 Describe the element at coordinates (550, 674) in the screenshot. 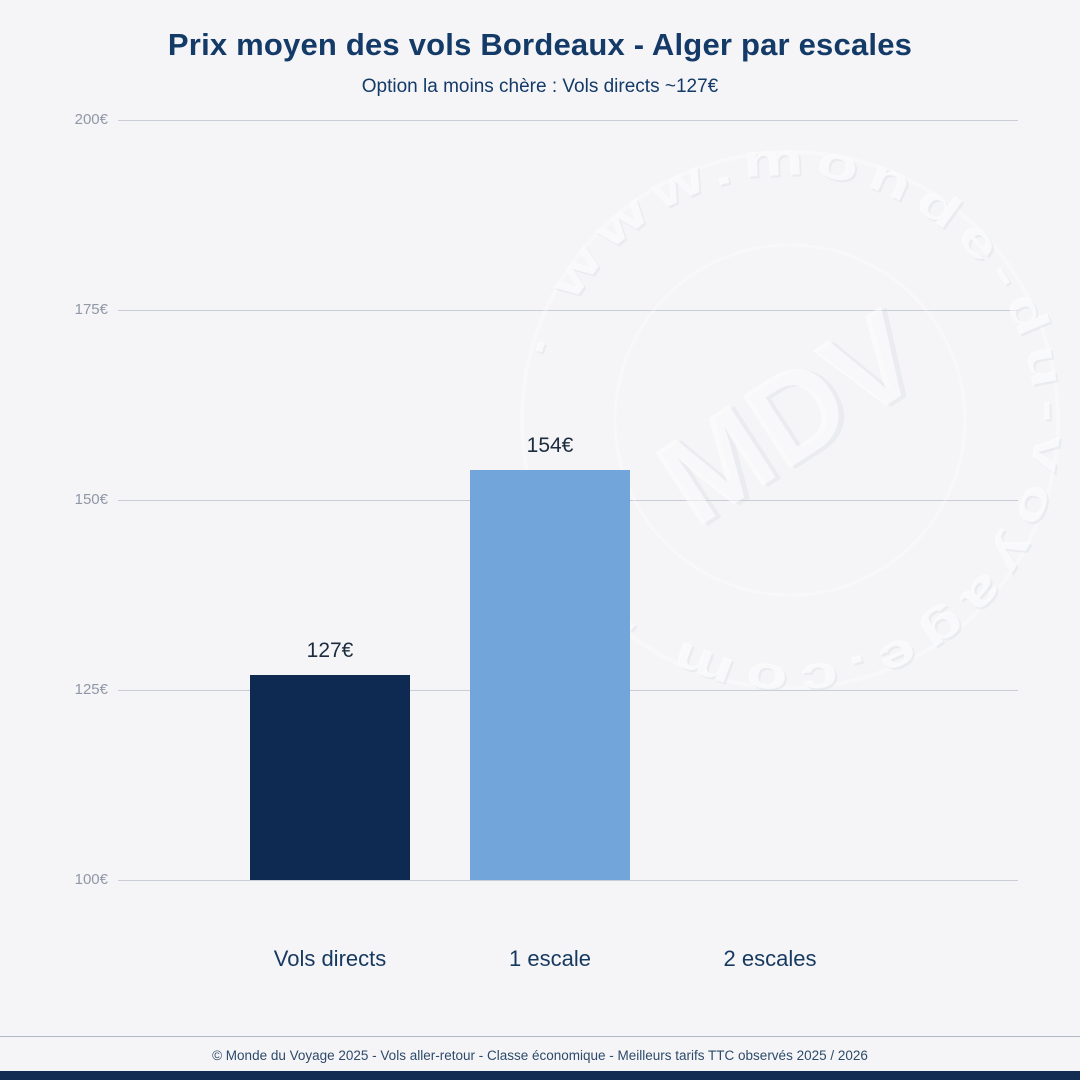

I see `bar-1-escale` at that location.